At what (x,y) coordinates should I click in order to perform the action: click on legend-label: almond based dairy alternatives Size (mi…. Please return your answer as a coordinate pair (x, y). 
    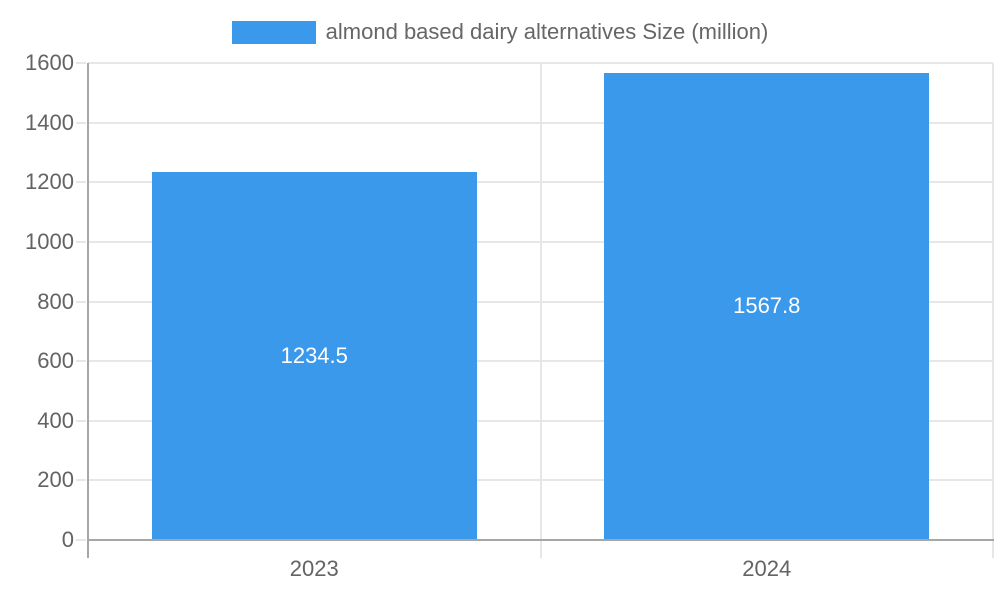
    Looking at the image, I should click on (547, 31).